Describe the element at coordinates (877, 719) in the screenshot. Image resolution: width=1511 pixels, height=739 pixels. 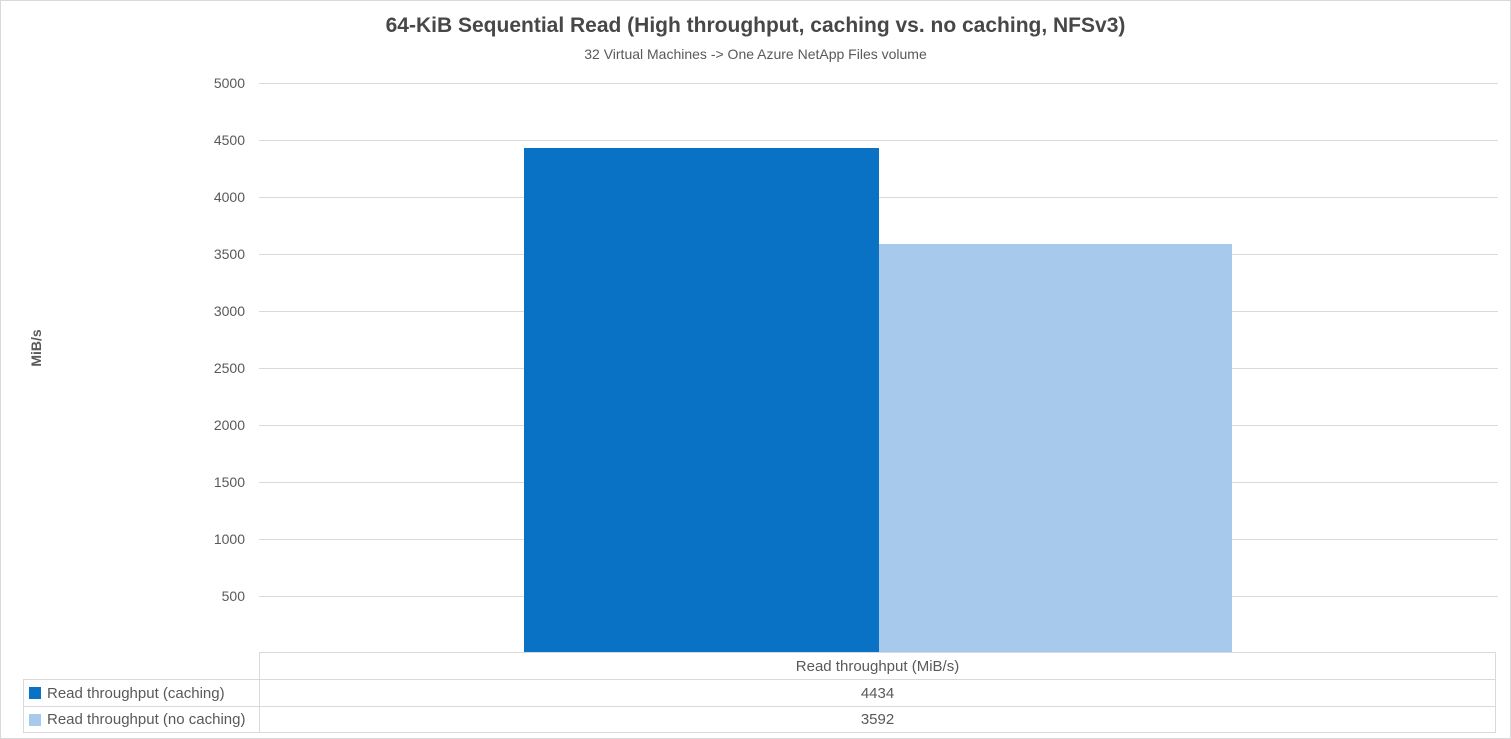
I see `data-table-value-no-caching: 3592` at that location.